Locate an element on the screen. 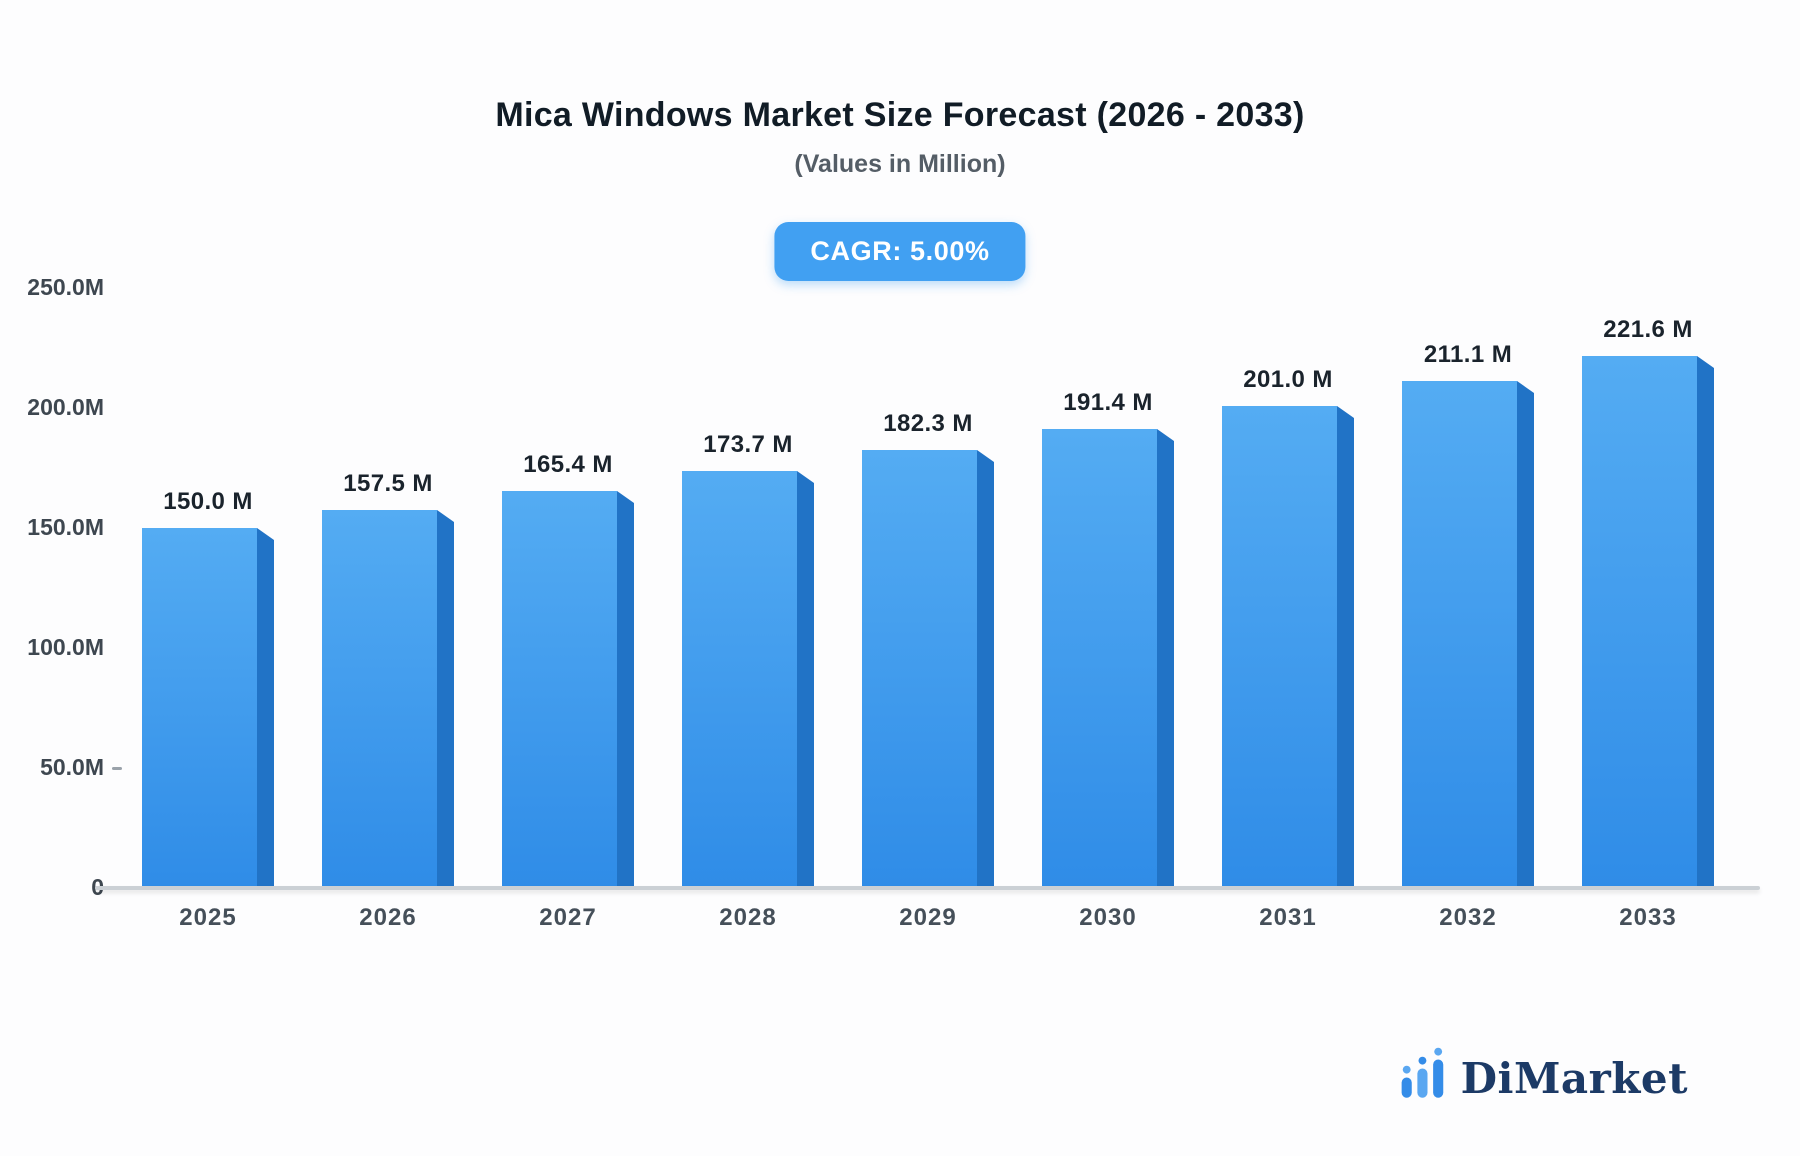  dimarket-logo: DiMarket is located at coordinates (1543, 1073).